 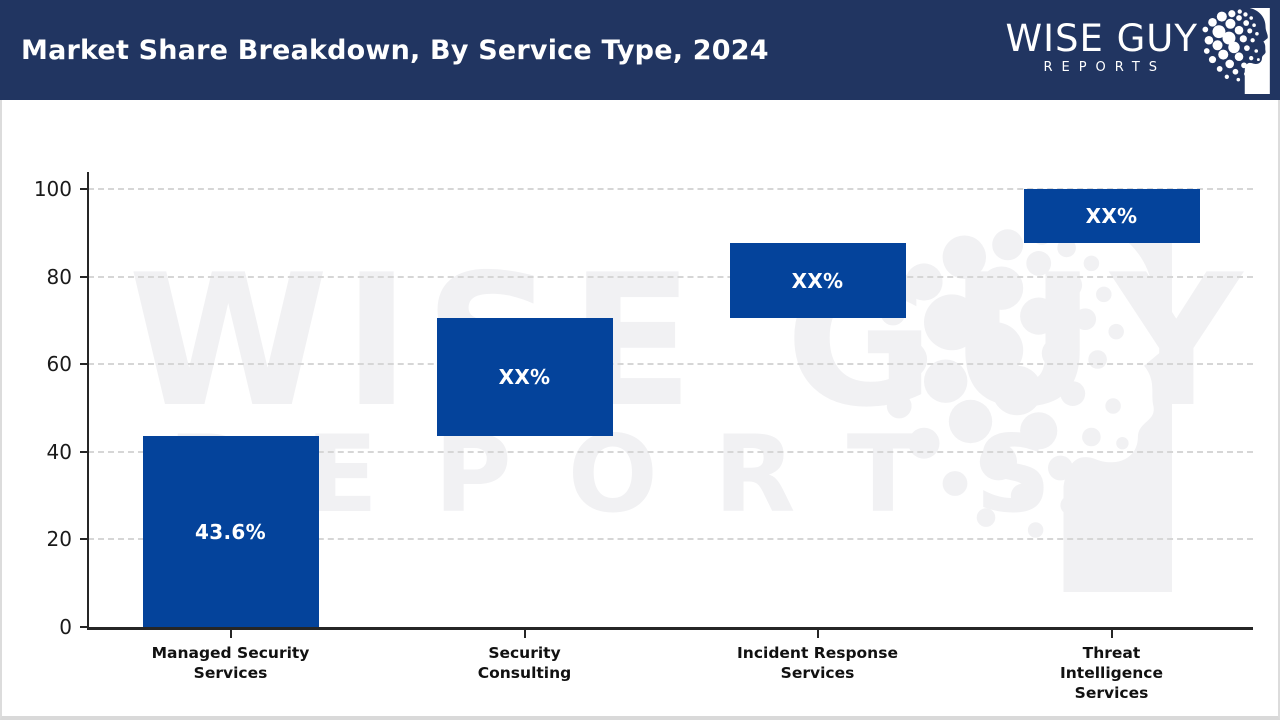 What do you see at coordinates (817, 663) in the screenshot?
I see `category-label: Incident Response Services` at bounding box center [817, 663].